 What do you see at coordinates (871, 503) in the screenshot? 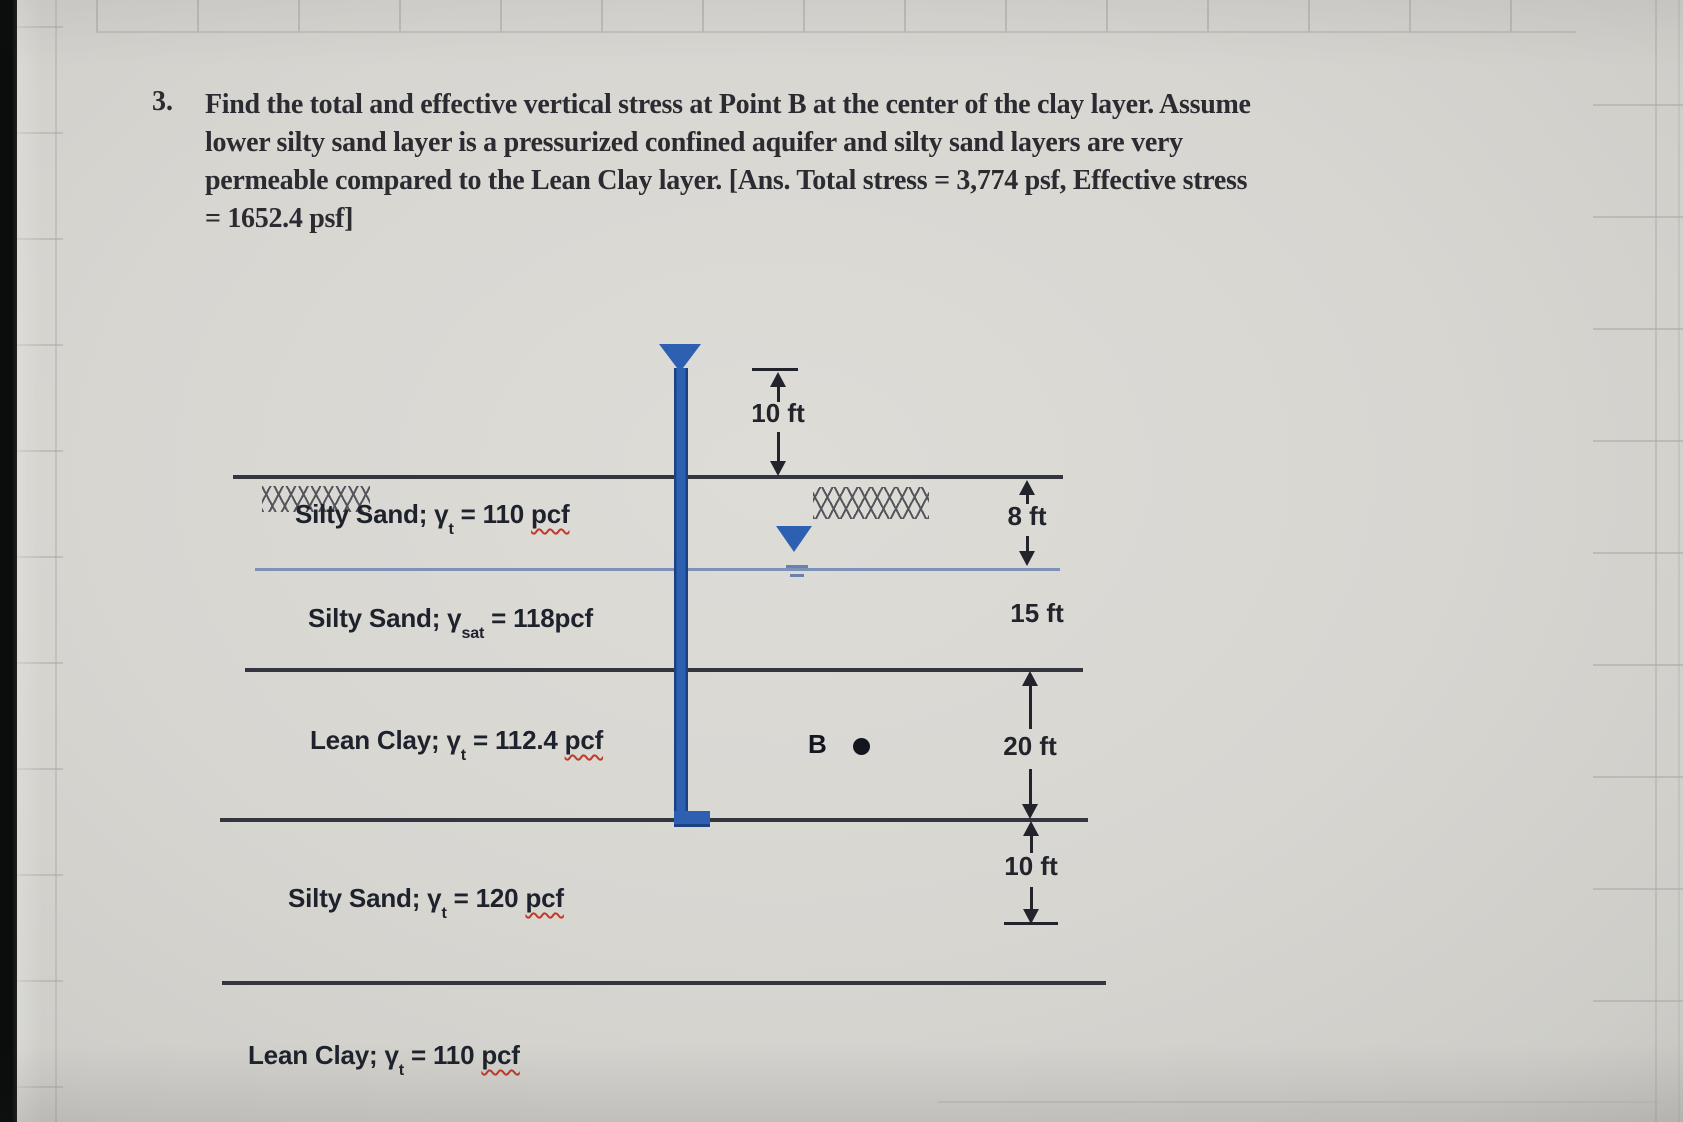
I see `ground-hatch-right` at bounding box center [871, 503].